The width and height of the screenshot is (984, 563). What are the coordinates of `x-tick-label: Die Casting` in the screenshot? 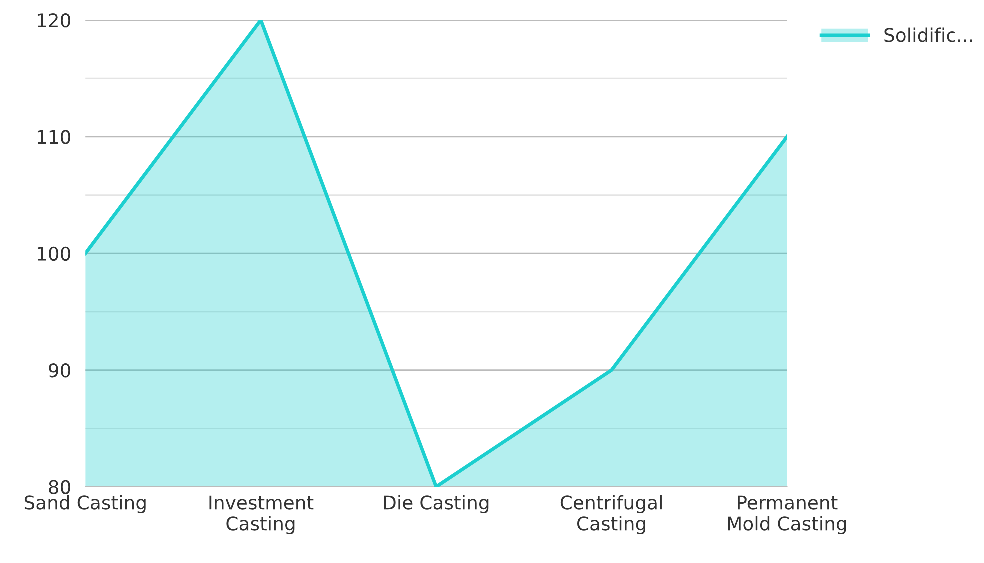 It's located at (436, 504).